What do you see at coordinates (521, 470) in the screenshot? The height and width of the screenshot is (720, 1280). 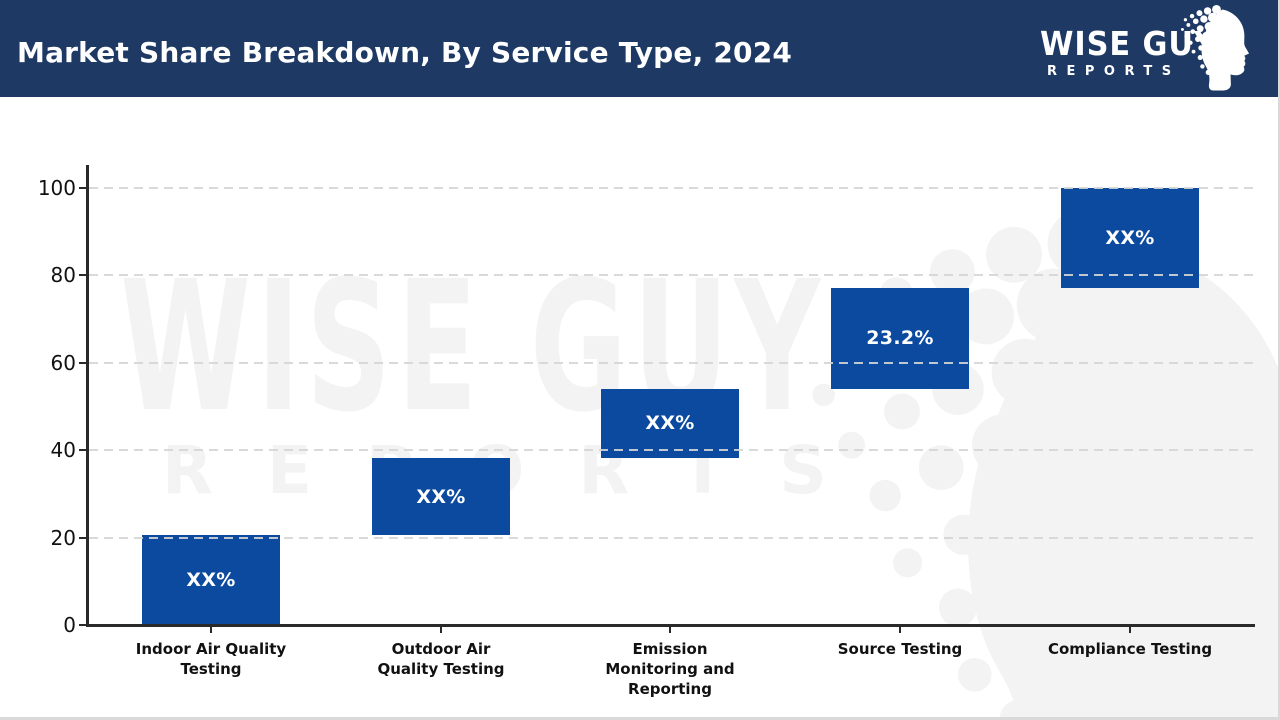 I see `watermark-text-reports: REPORTS` at bounding box center [521, 470].